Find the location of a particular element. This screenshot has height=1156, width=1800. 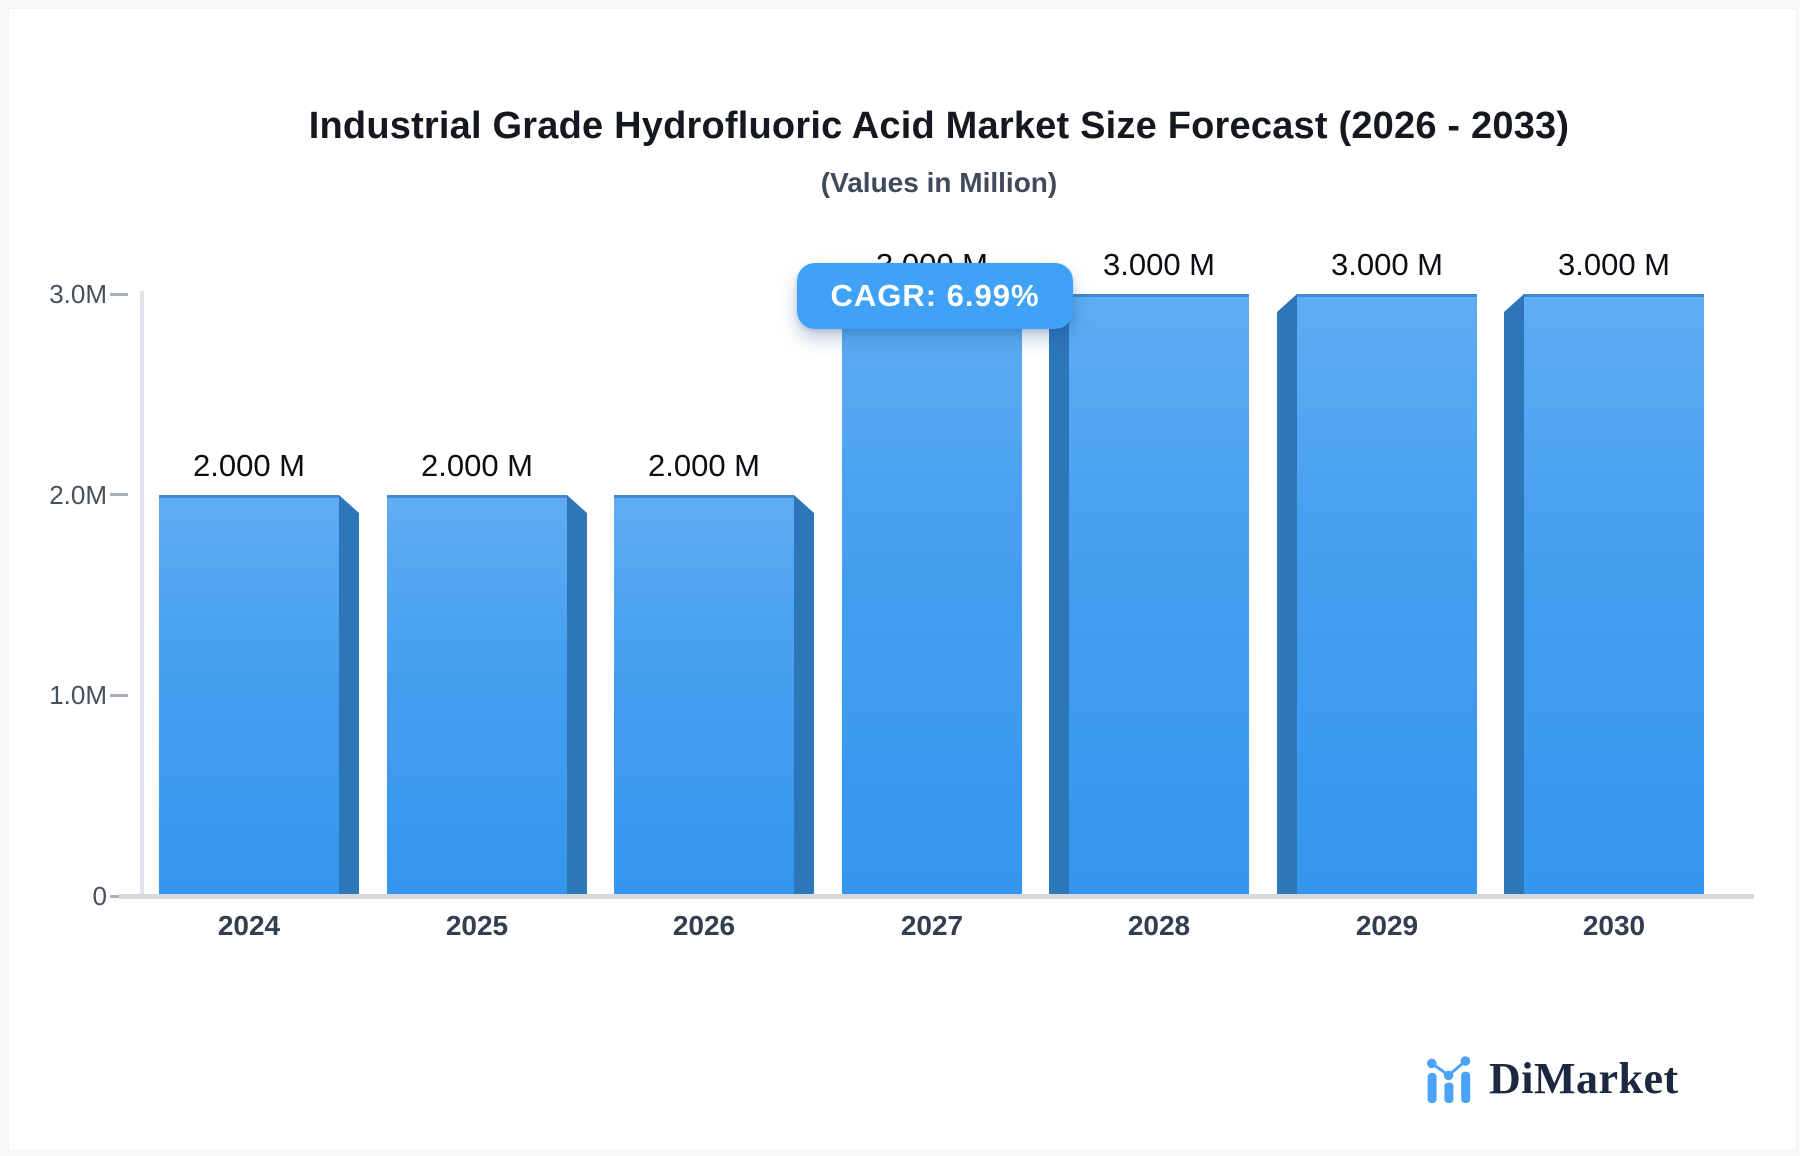

y-axis-line is located at coordinates (142, 595).